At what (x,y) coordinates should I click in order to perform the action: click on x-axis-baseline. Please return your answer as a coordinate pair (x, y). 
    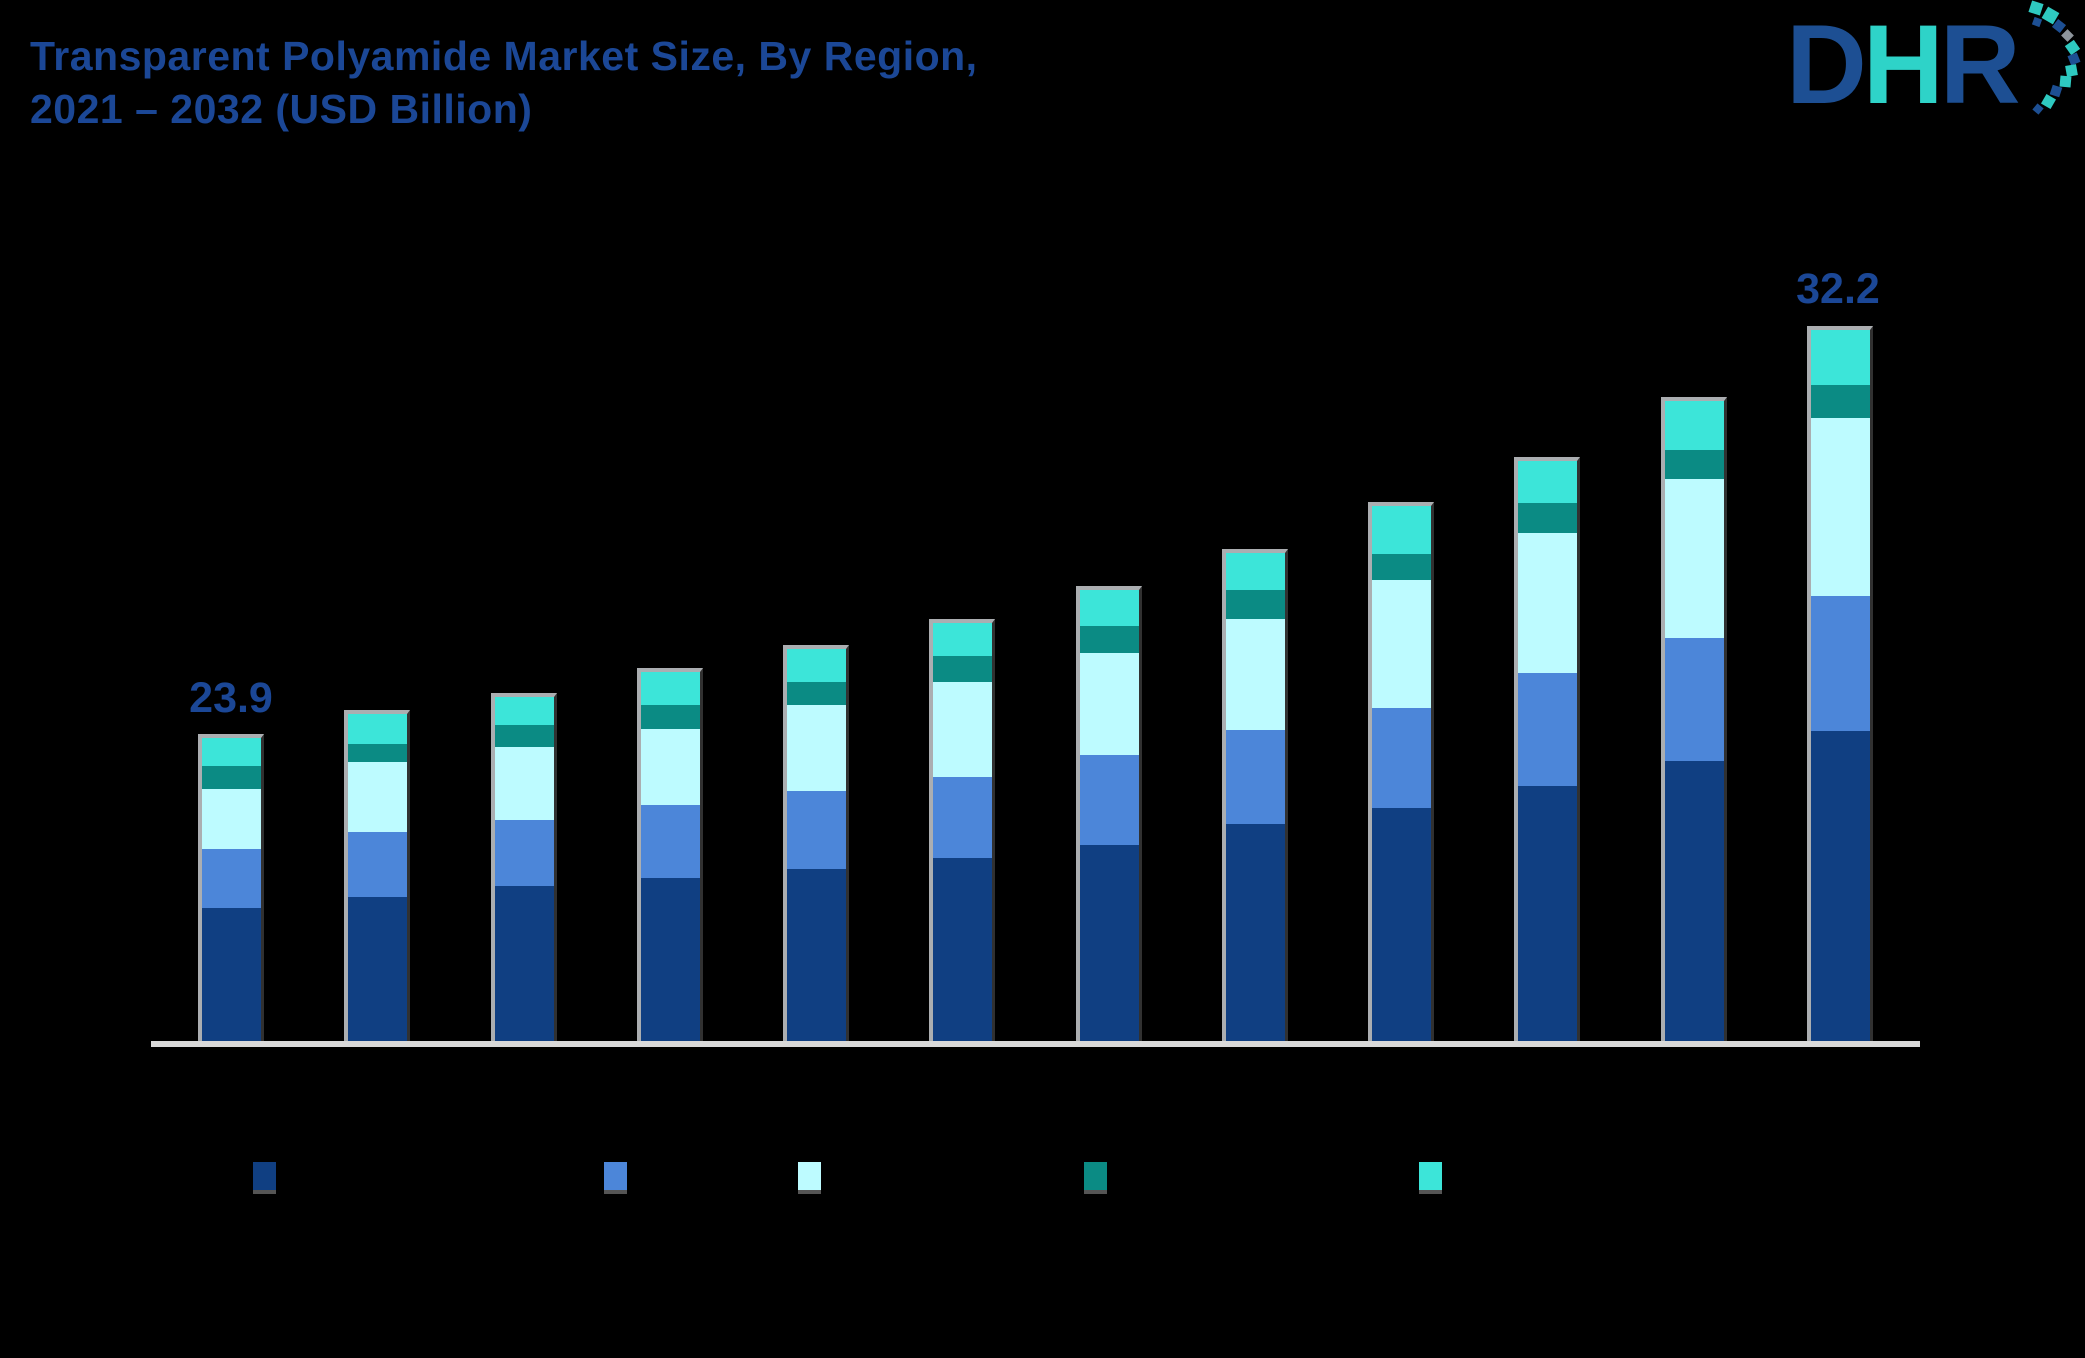
    Looking at the image, I should click on (1035, 1044).